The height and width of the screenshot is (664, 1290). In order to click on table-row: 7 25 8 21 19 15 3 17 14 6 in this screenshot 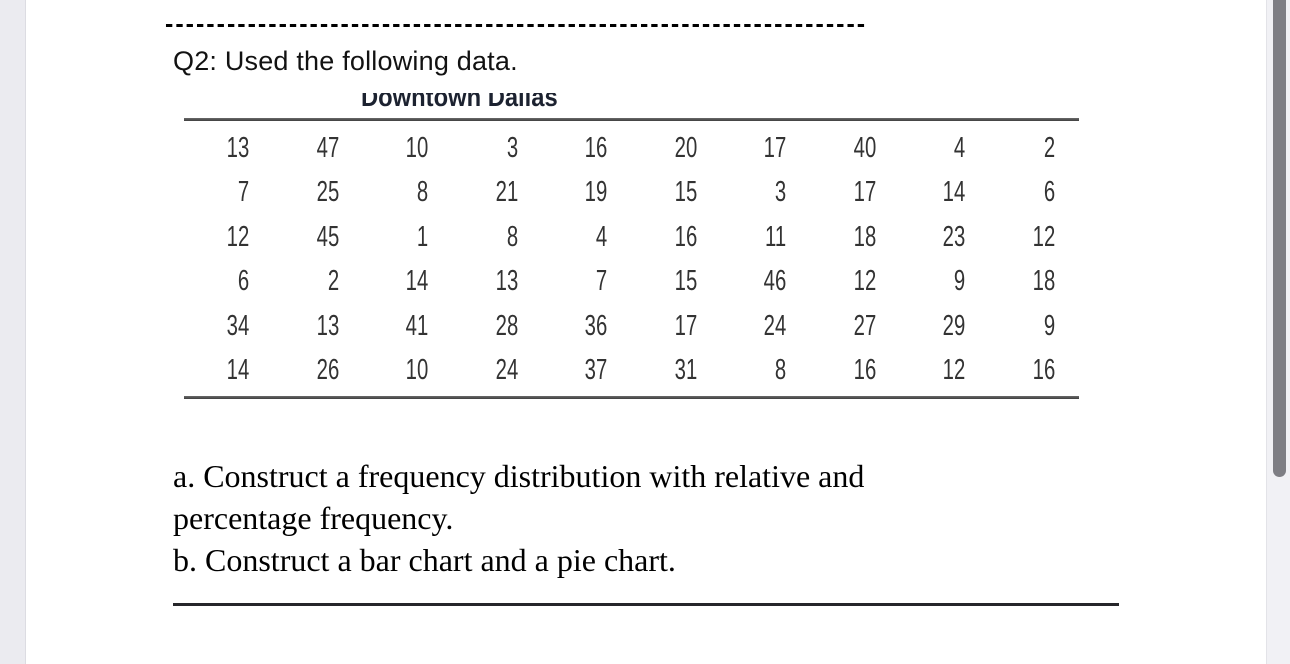, I will do `click(725, 193)`.